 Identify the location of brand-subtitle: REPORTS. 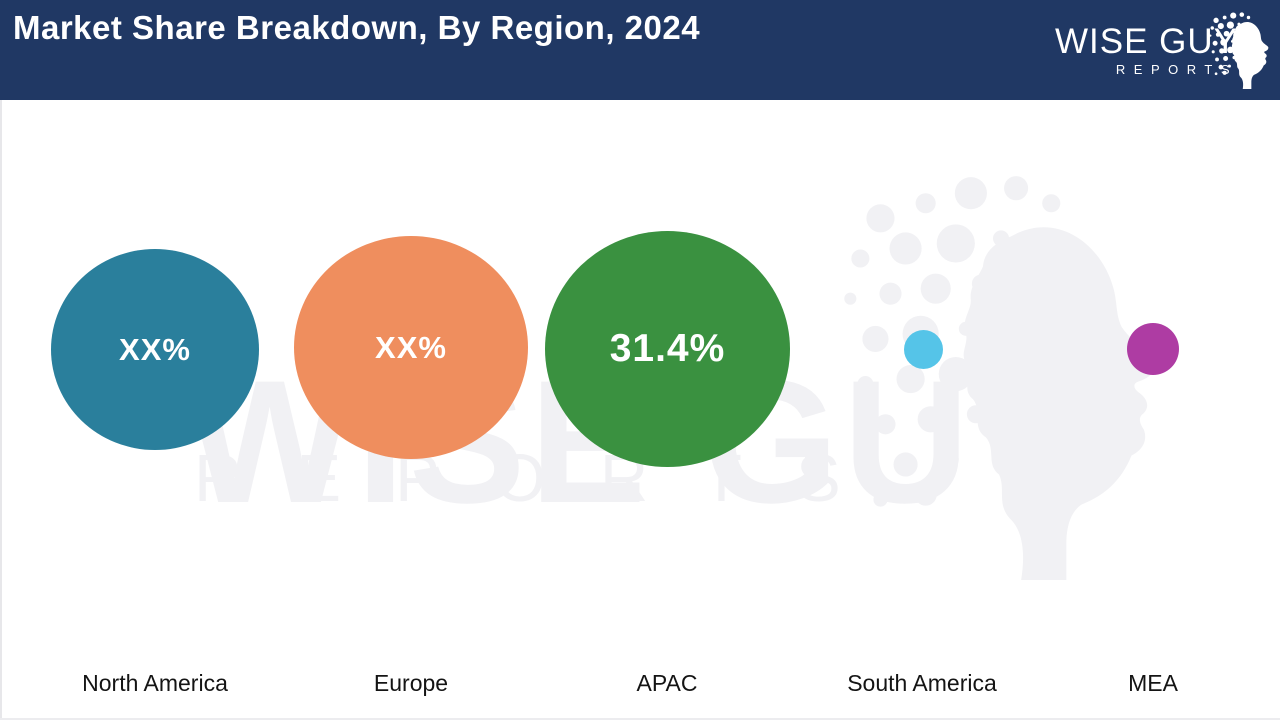
(1176, 69).